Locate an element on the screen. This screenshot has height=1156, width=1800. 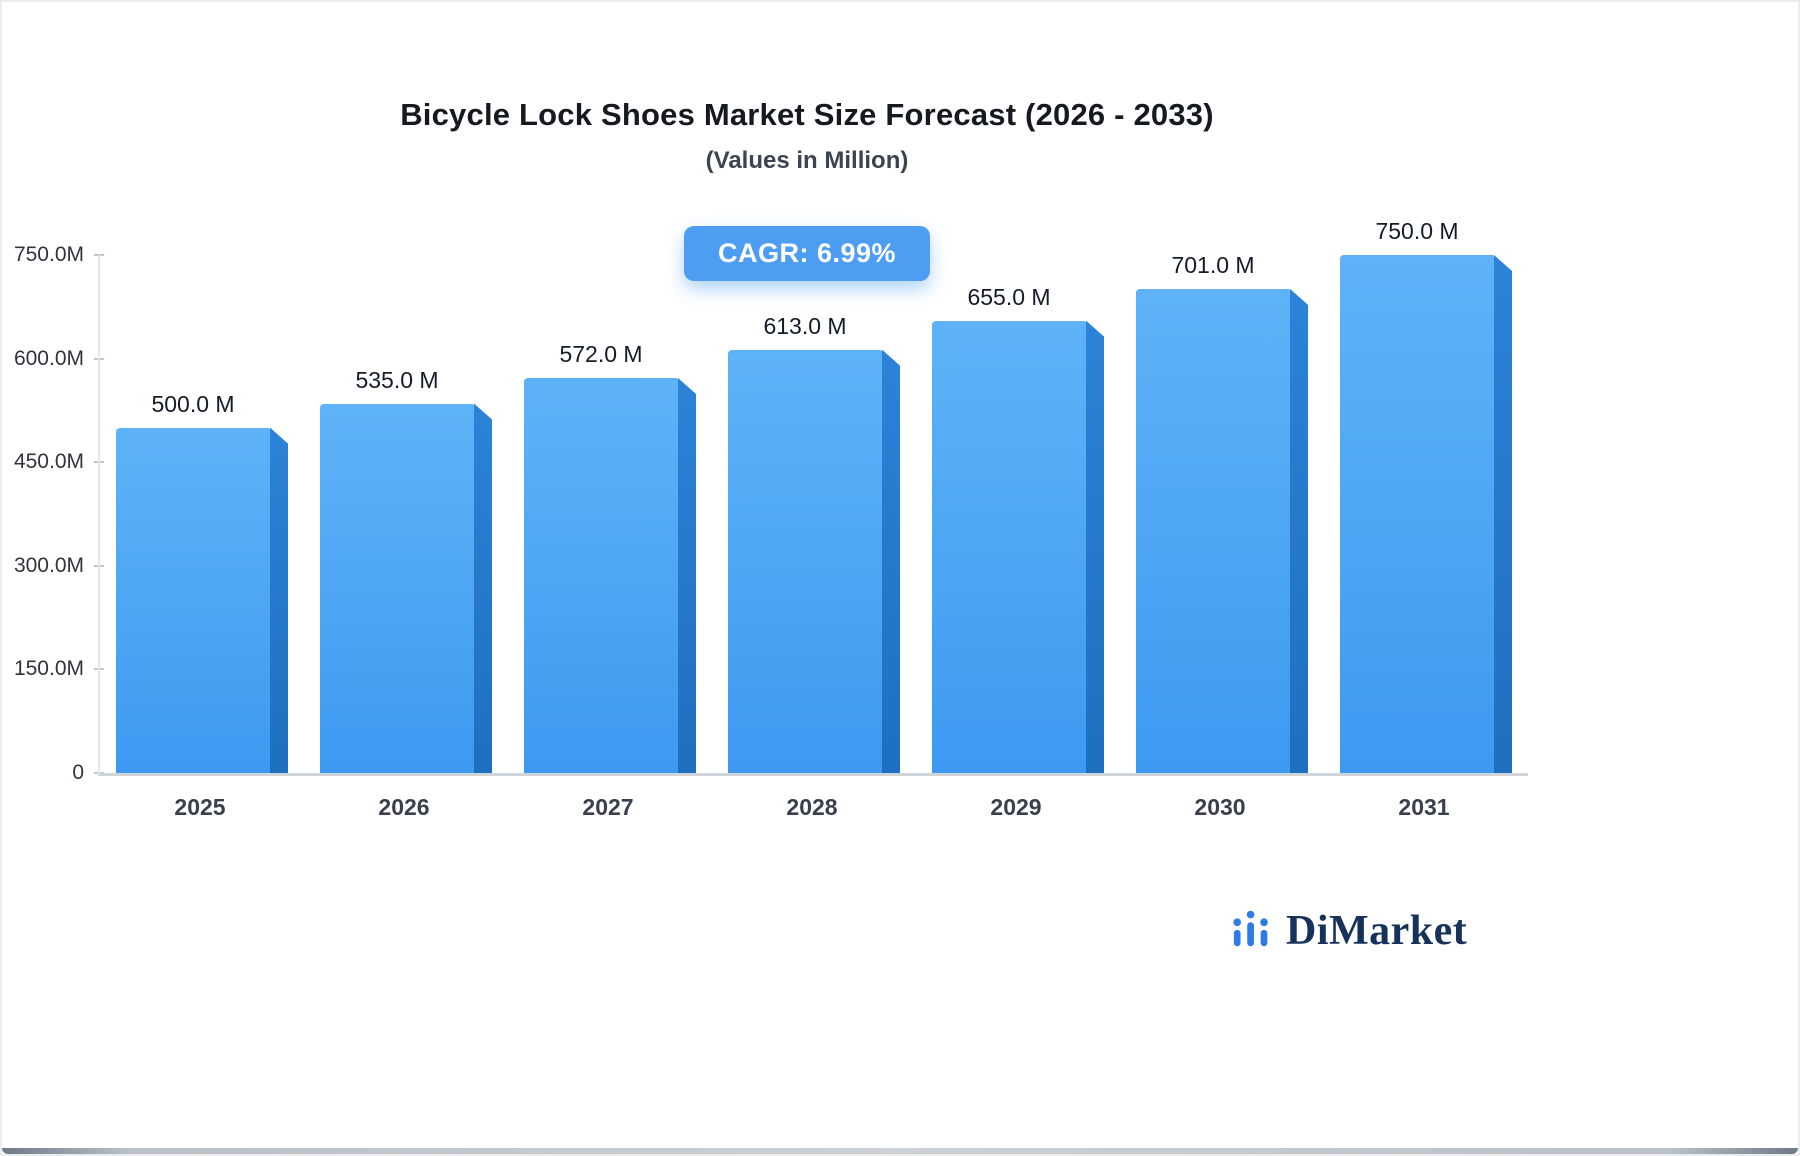
x-axis-label: 2029 is located at coordinates (1016, 807).